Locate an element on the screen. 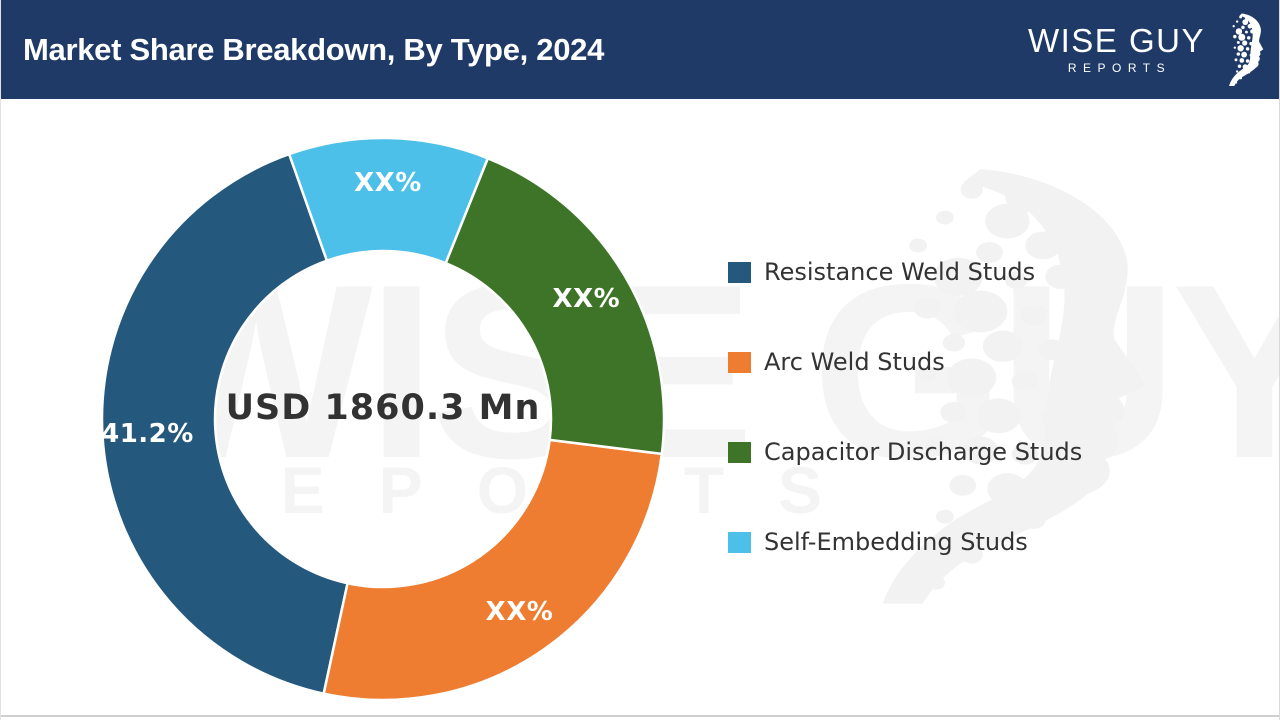 Image resolution: width=1280 pixels, height=720 pixels. watermark-subtext: REPORTS is located at coordinates (528, 490).